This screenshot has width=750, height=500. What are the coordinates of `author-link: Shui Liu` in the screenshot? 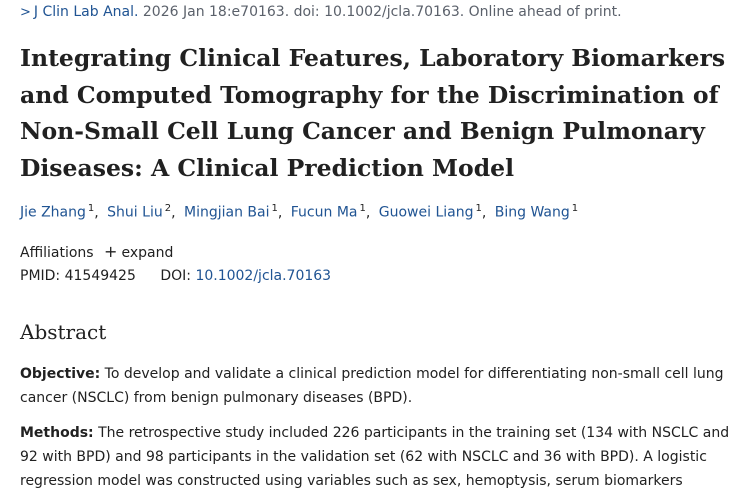 It's located at (135, 212).